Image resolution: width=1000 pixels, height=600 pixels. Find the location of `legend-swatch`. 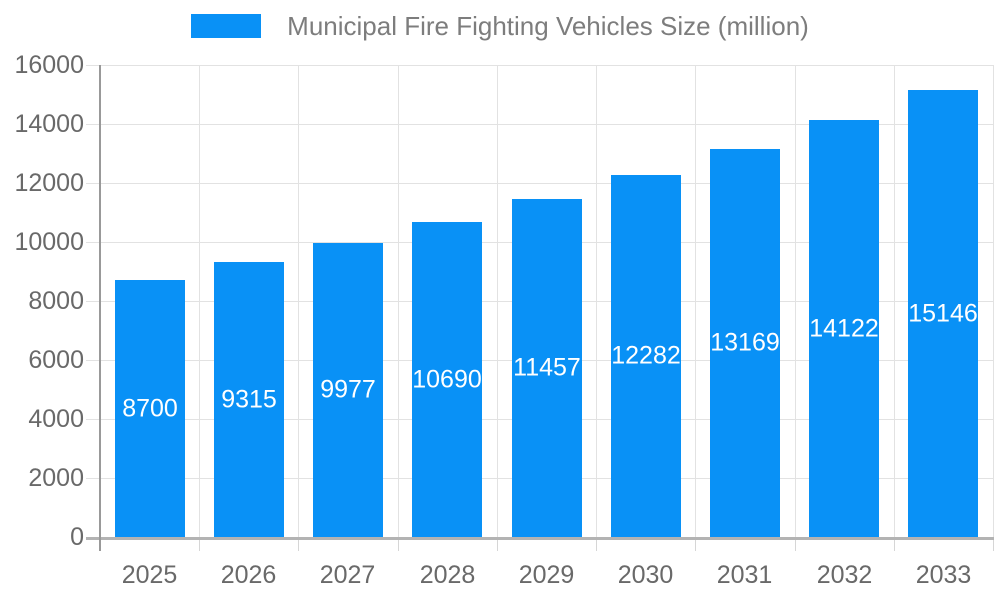

legend-swatch is located at coordinates (226, 26).